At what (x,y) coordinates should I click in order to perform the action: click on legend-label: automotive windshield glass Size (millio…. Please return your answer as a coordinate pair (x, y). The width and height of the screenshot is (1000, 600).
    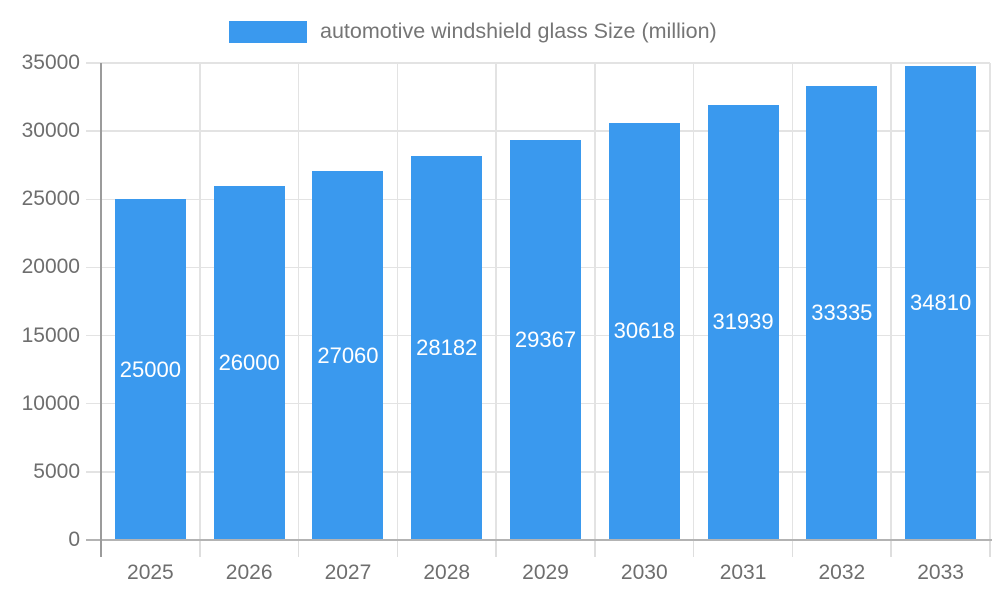
    Looking at the image, I should click on (518, 31).